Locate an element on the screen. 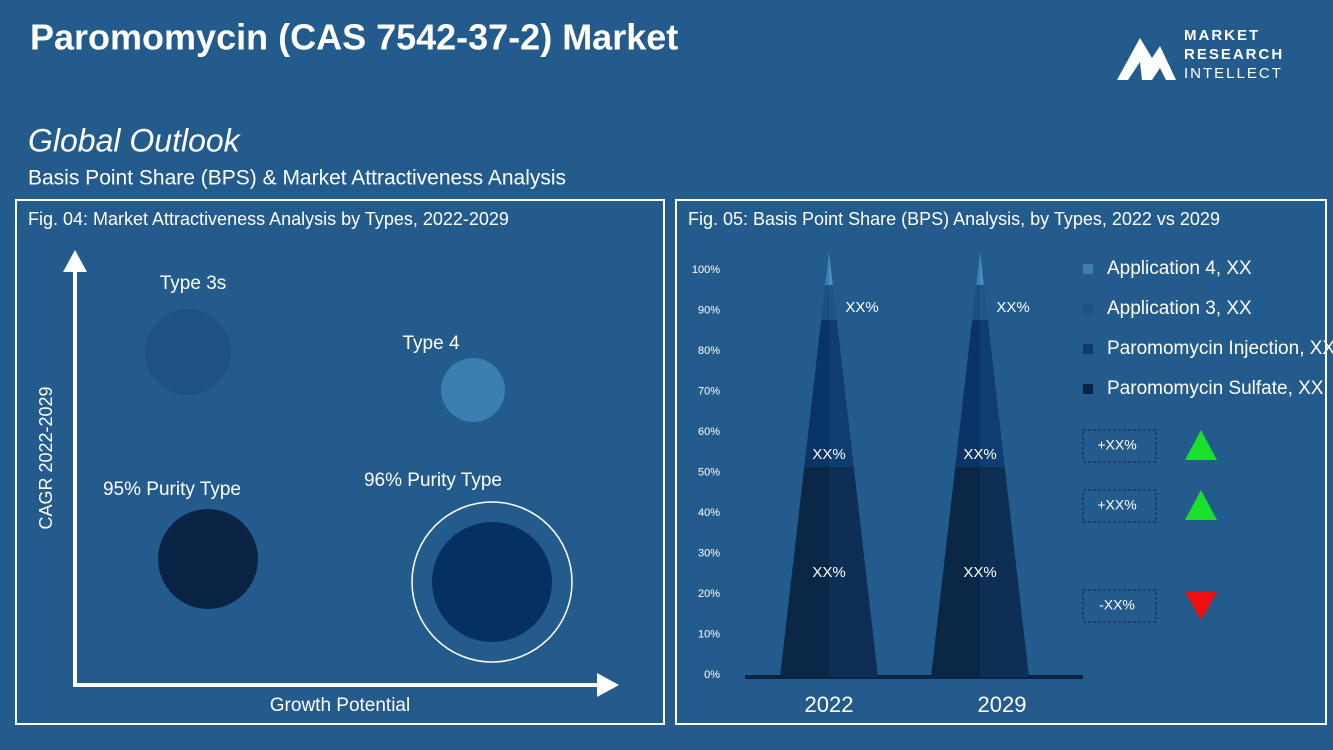 The height and width of the screenshot is (750, 1333). y-tick-label: 80% is located at coordinates (709, 351).